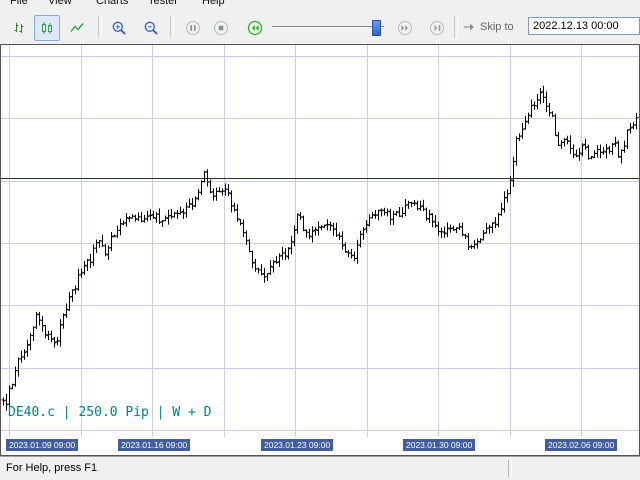 Image resolution: width=640 pixels, height=480 pixels. I want to click on zoom-out-icon, so click(151, 28).